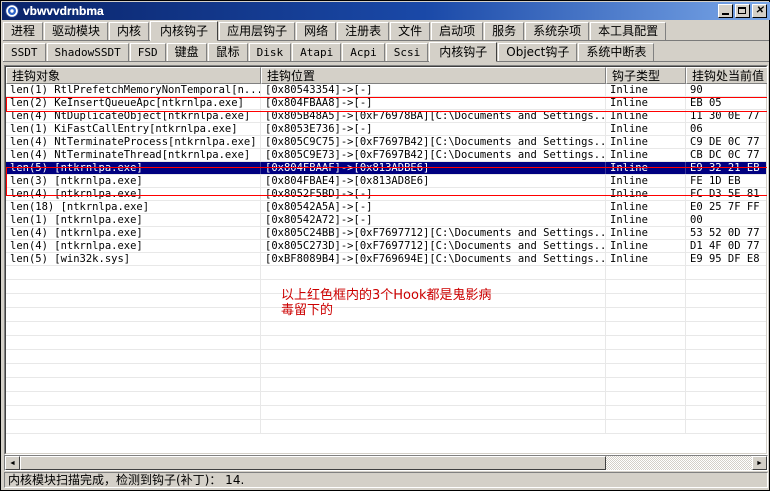  What do you see at coordinates (76, 31) in the screenshot?
I see `tab-primary-1: 驱动模块` at bounding box center [76, 31].